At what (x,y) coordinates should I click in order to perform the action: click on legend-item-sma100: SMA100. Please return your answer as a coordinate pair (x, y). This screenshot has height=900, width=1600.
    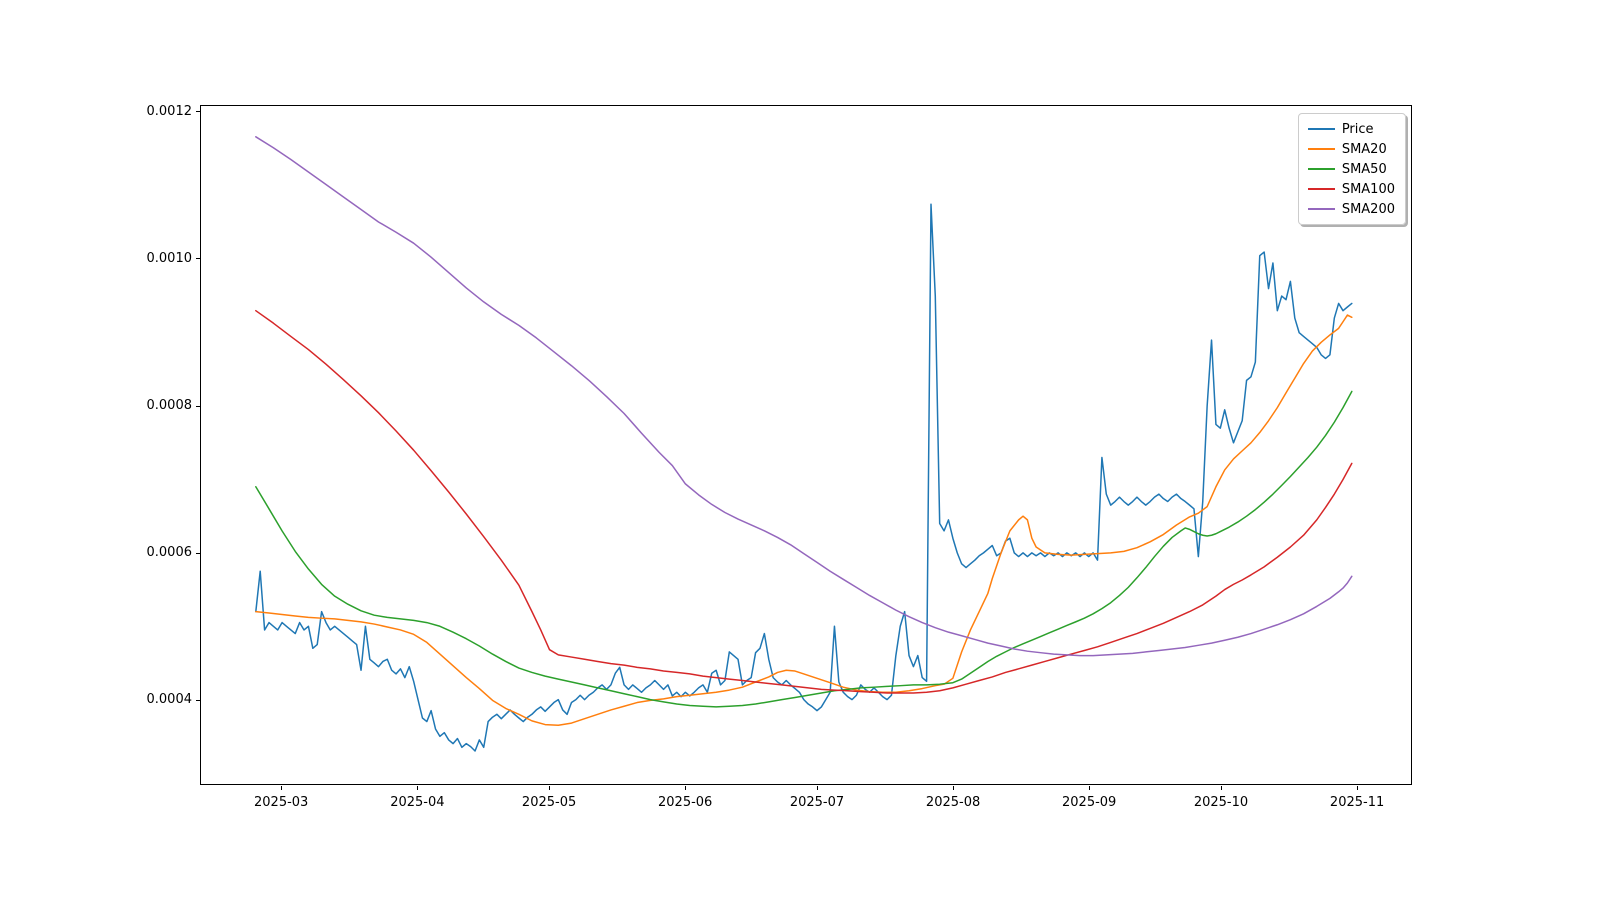
    Looking at the image, I should click on (1351, 189).